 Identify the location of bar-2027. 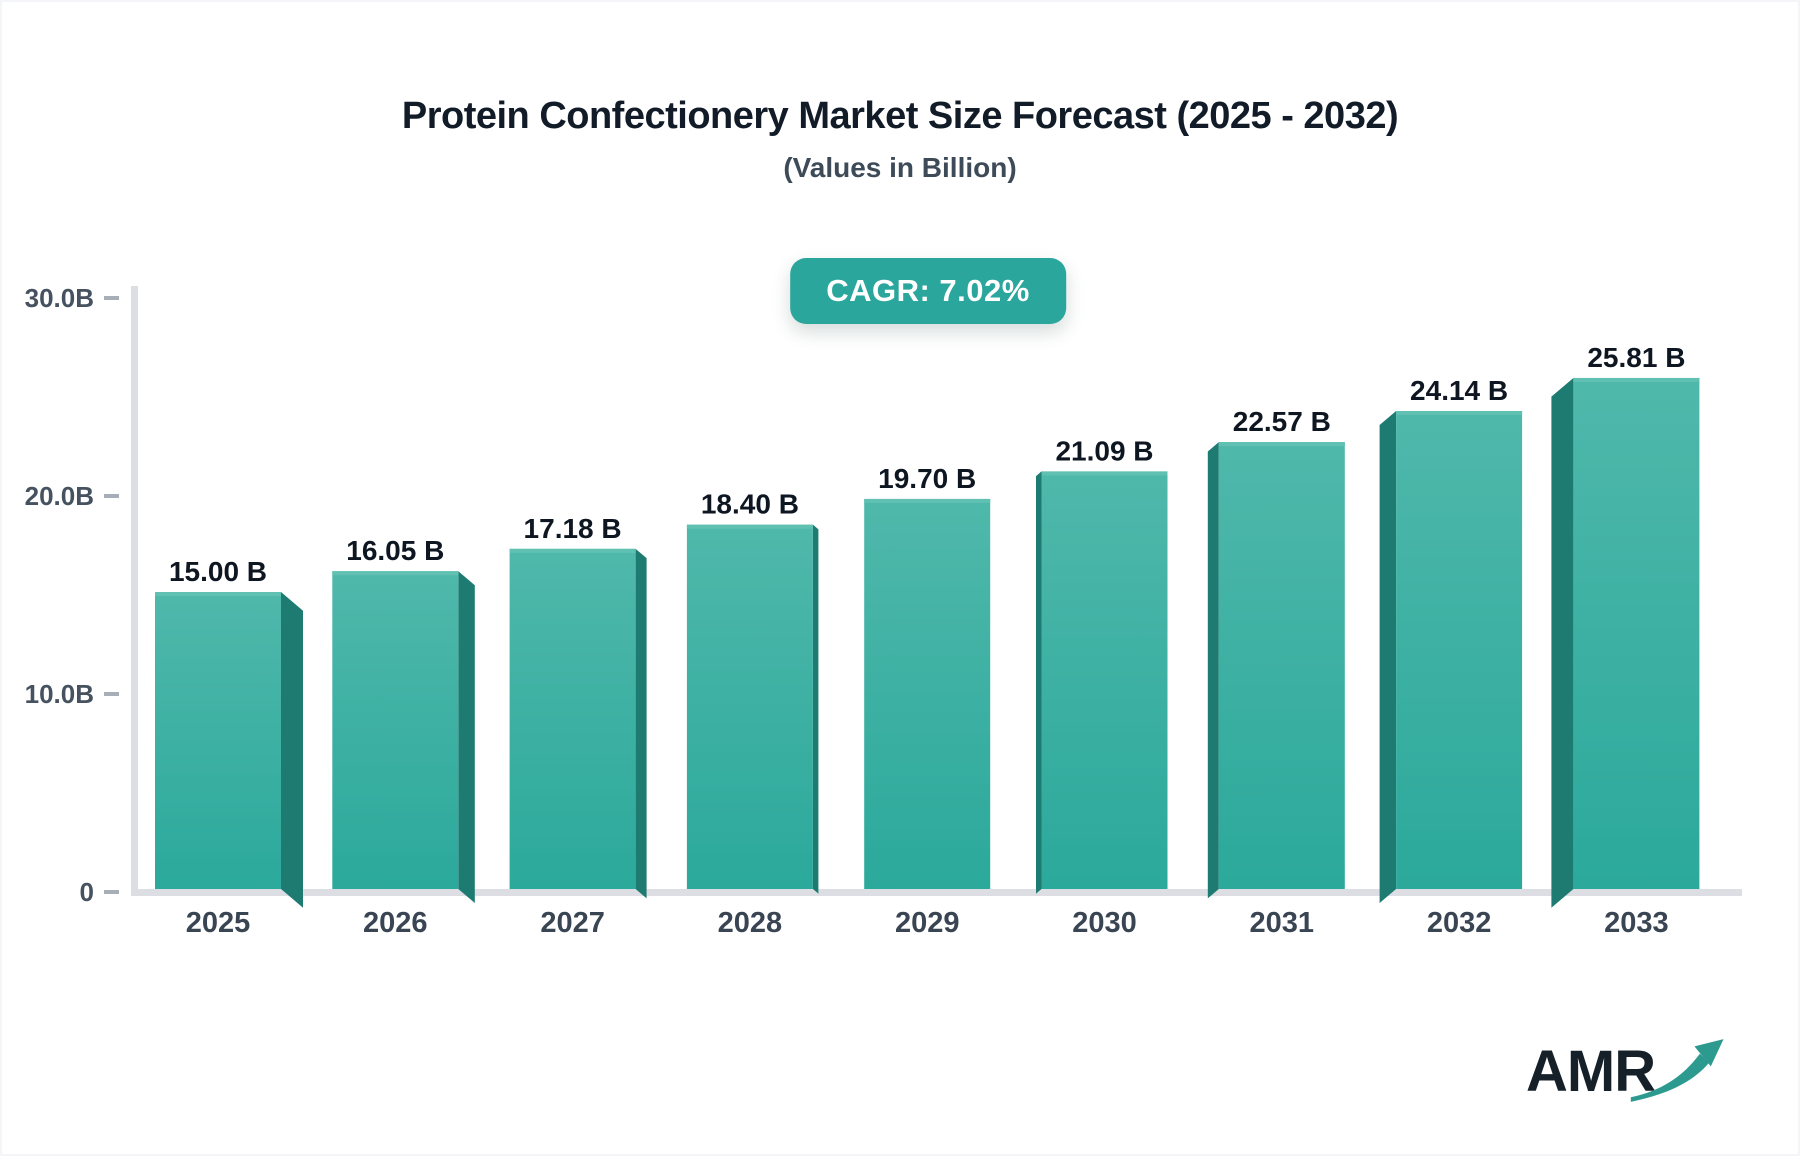
(572, 718).